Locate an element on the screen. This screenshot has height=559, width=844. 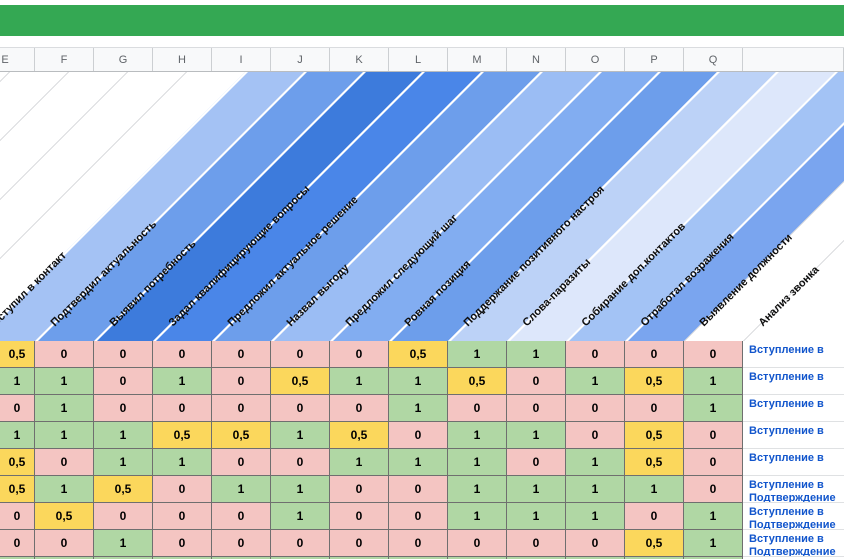
cell-P-row5: 0,5 is located at coordinates (654, 462).